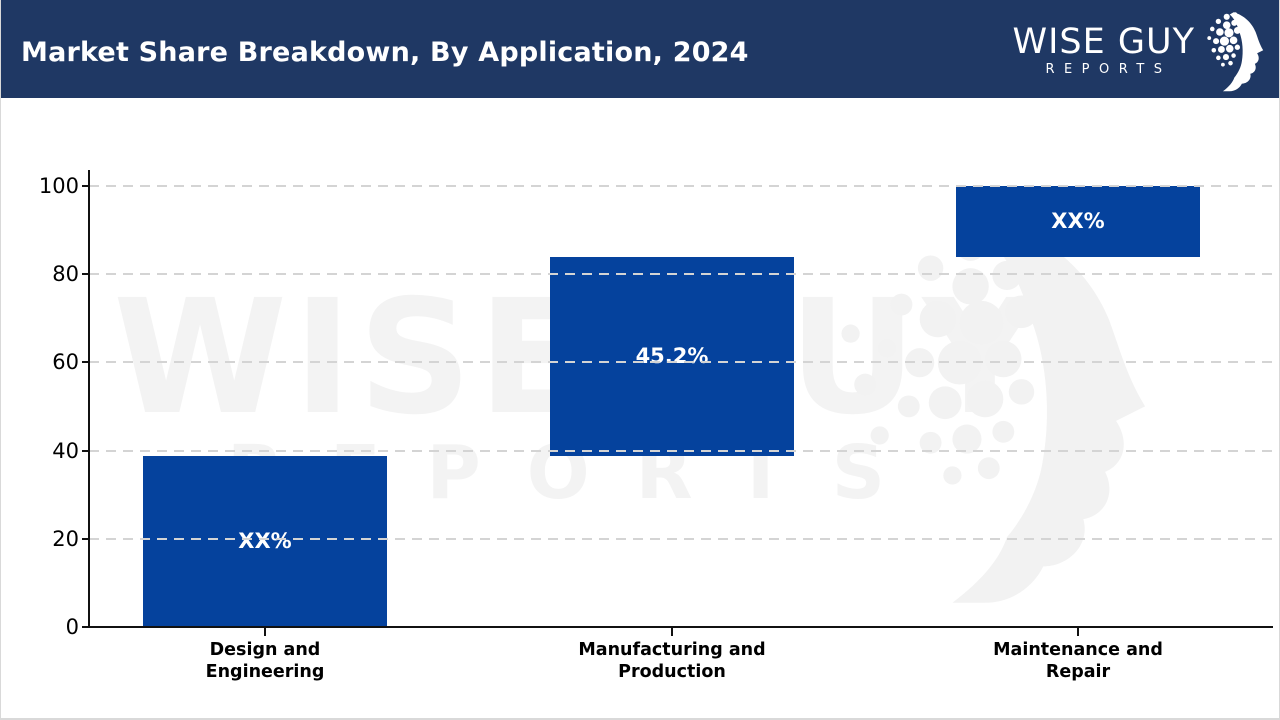 This screenshot has width=1280, height=720. Describe the element at coordinates (672, 650) in the screenshot. I see `category-label-line: Manufacturing and` at that location.